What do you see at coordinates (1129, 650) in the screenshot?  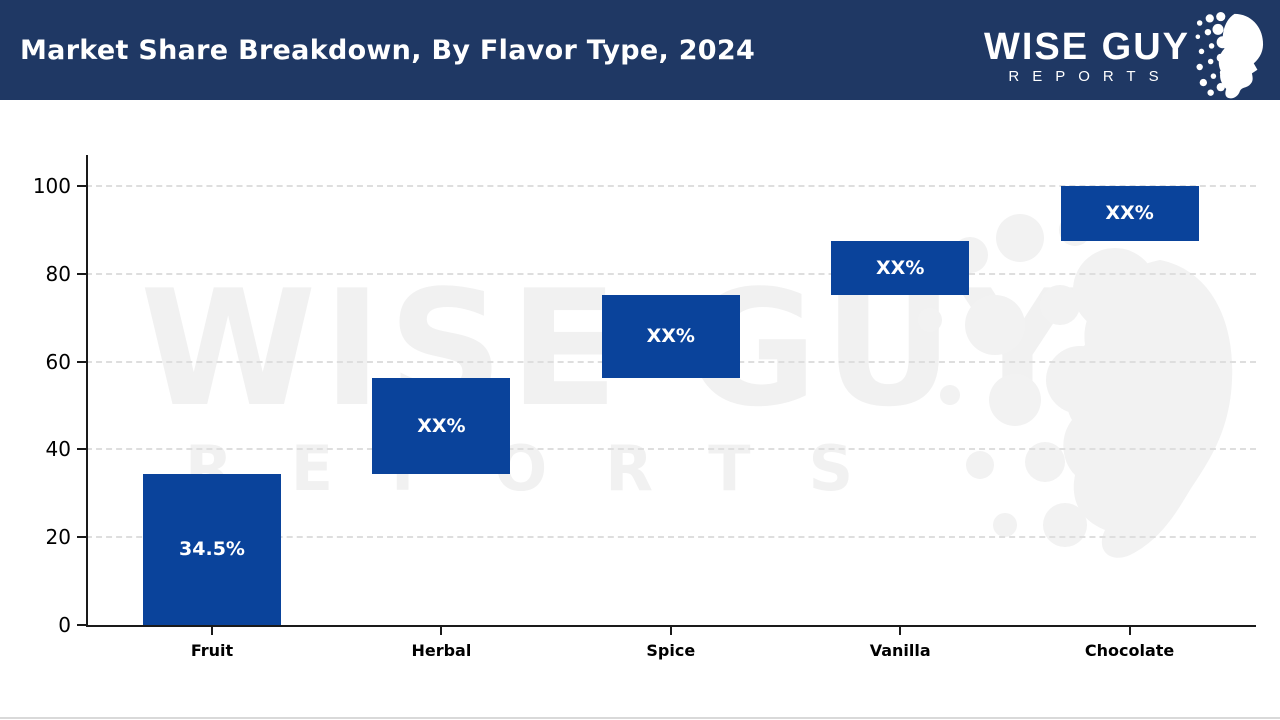 I see `x-tick-label-chocolate: Chocolate` at bounding box center [1129, 650].